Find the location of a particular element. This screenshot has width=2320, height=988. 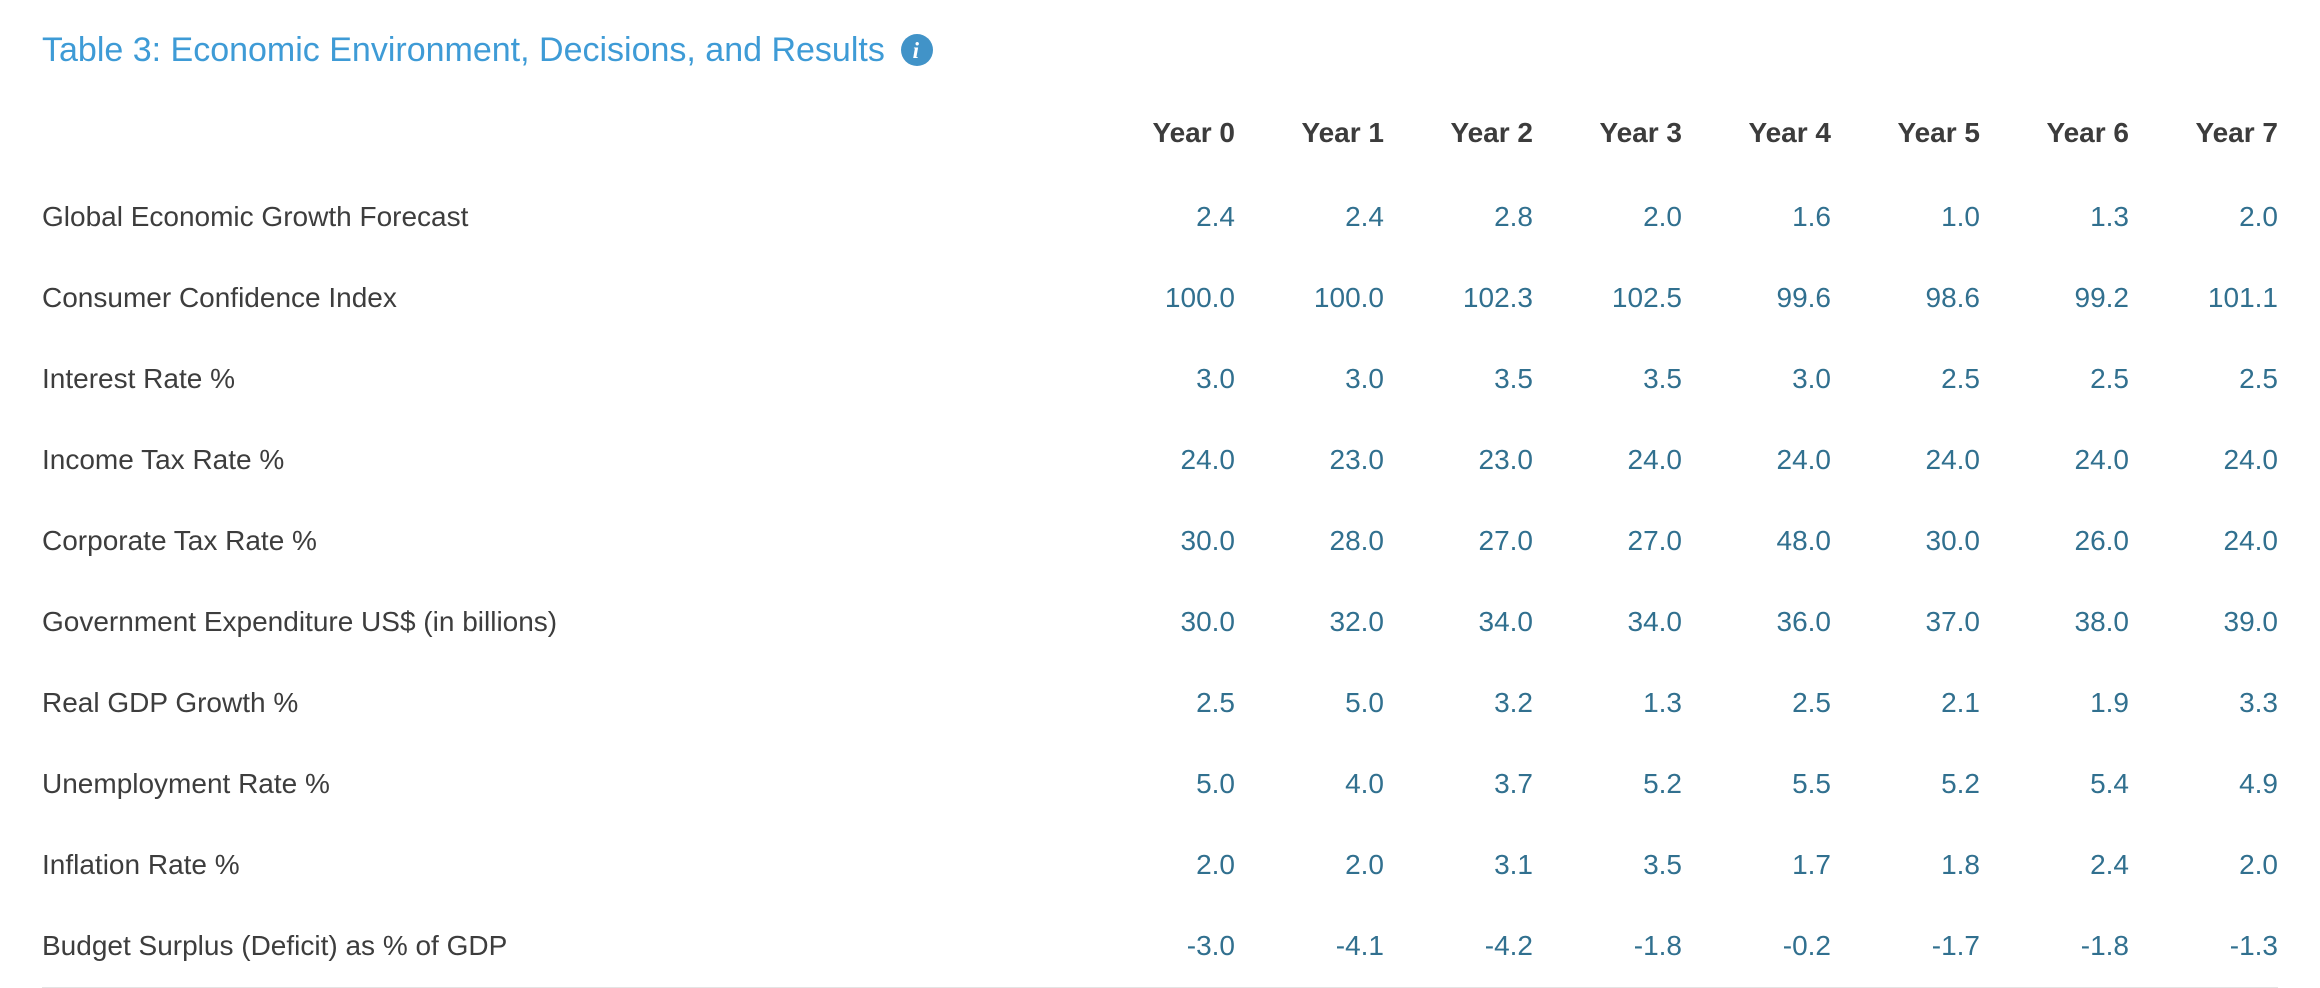

value-cell: 1.7 is located at coordinates (1811, 864).